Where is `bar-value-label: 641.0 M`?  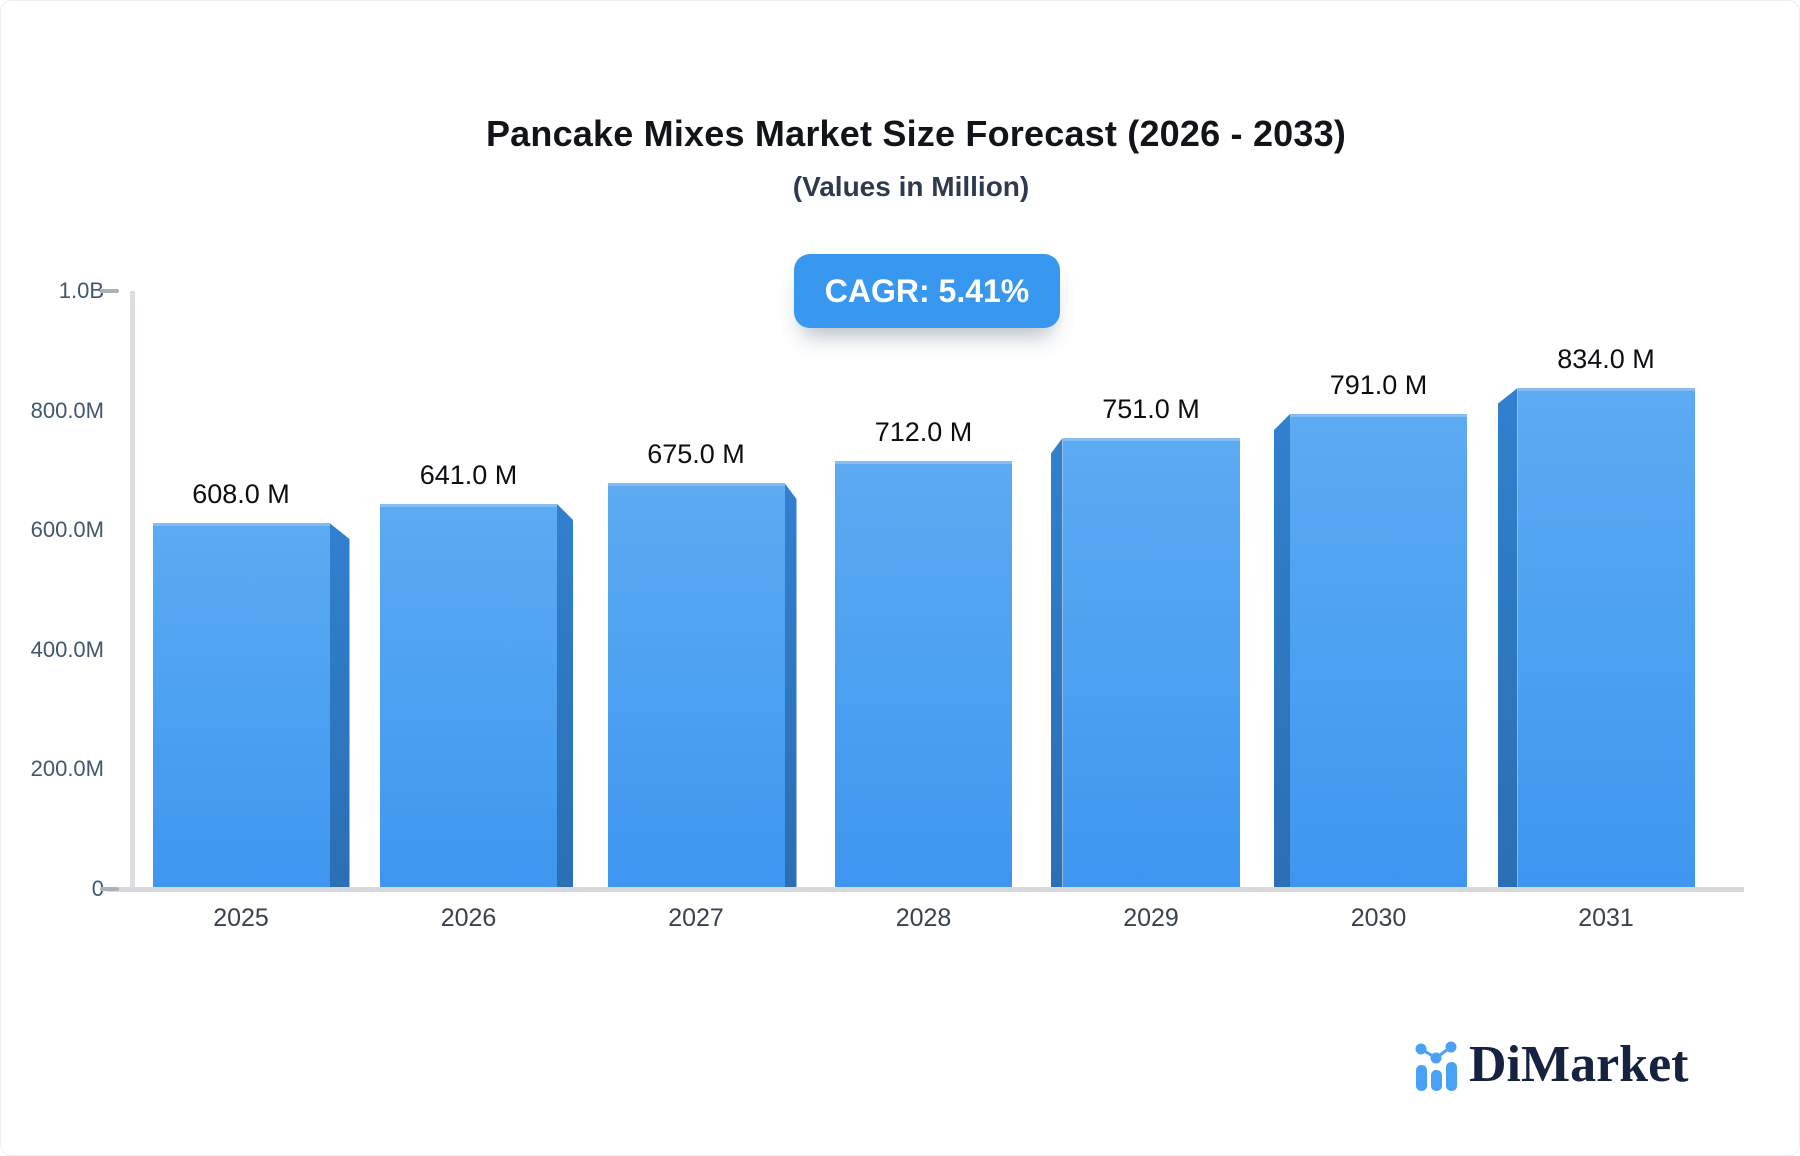
bar-value-label: 641.0 M is located at coordinates (468, 475).